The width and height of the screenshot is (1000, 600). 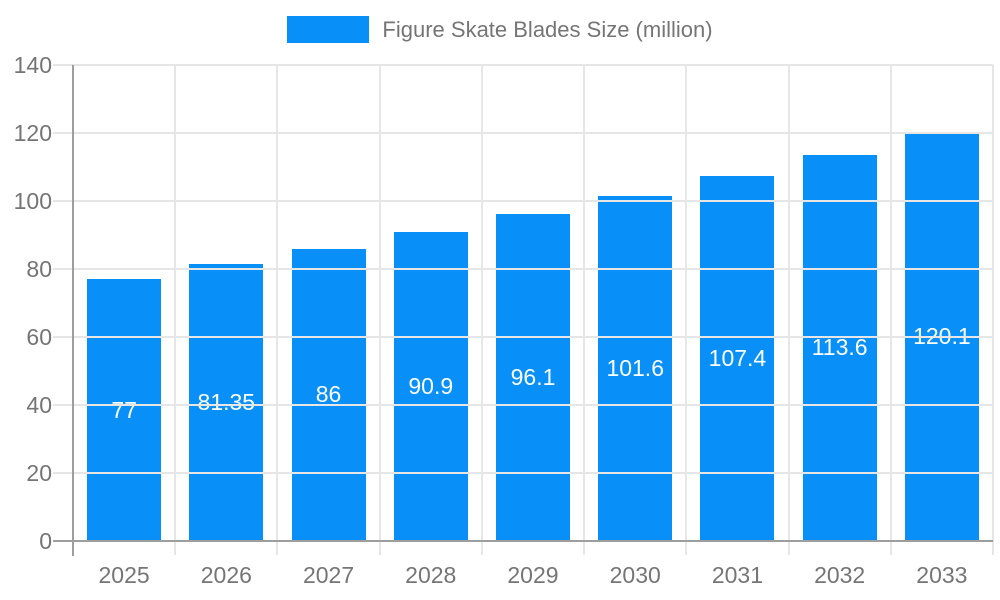 I want to click on x-axis-label-2029: 2029, so click(x=533, y=575).